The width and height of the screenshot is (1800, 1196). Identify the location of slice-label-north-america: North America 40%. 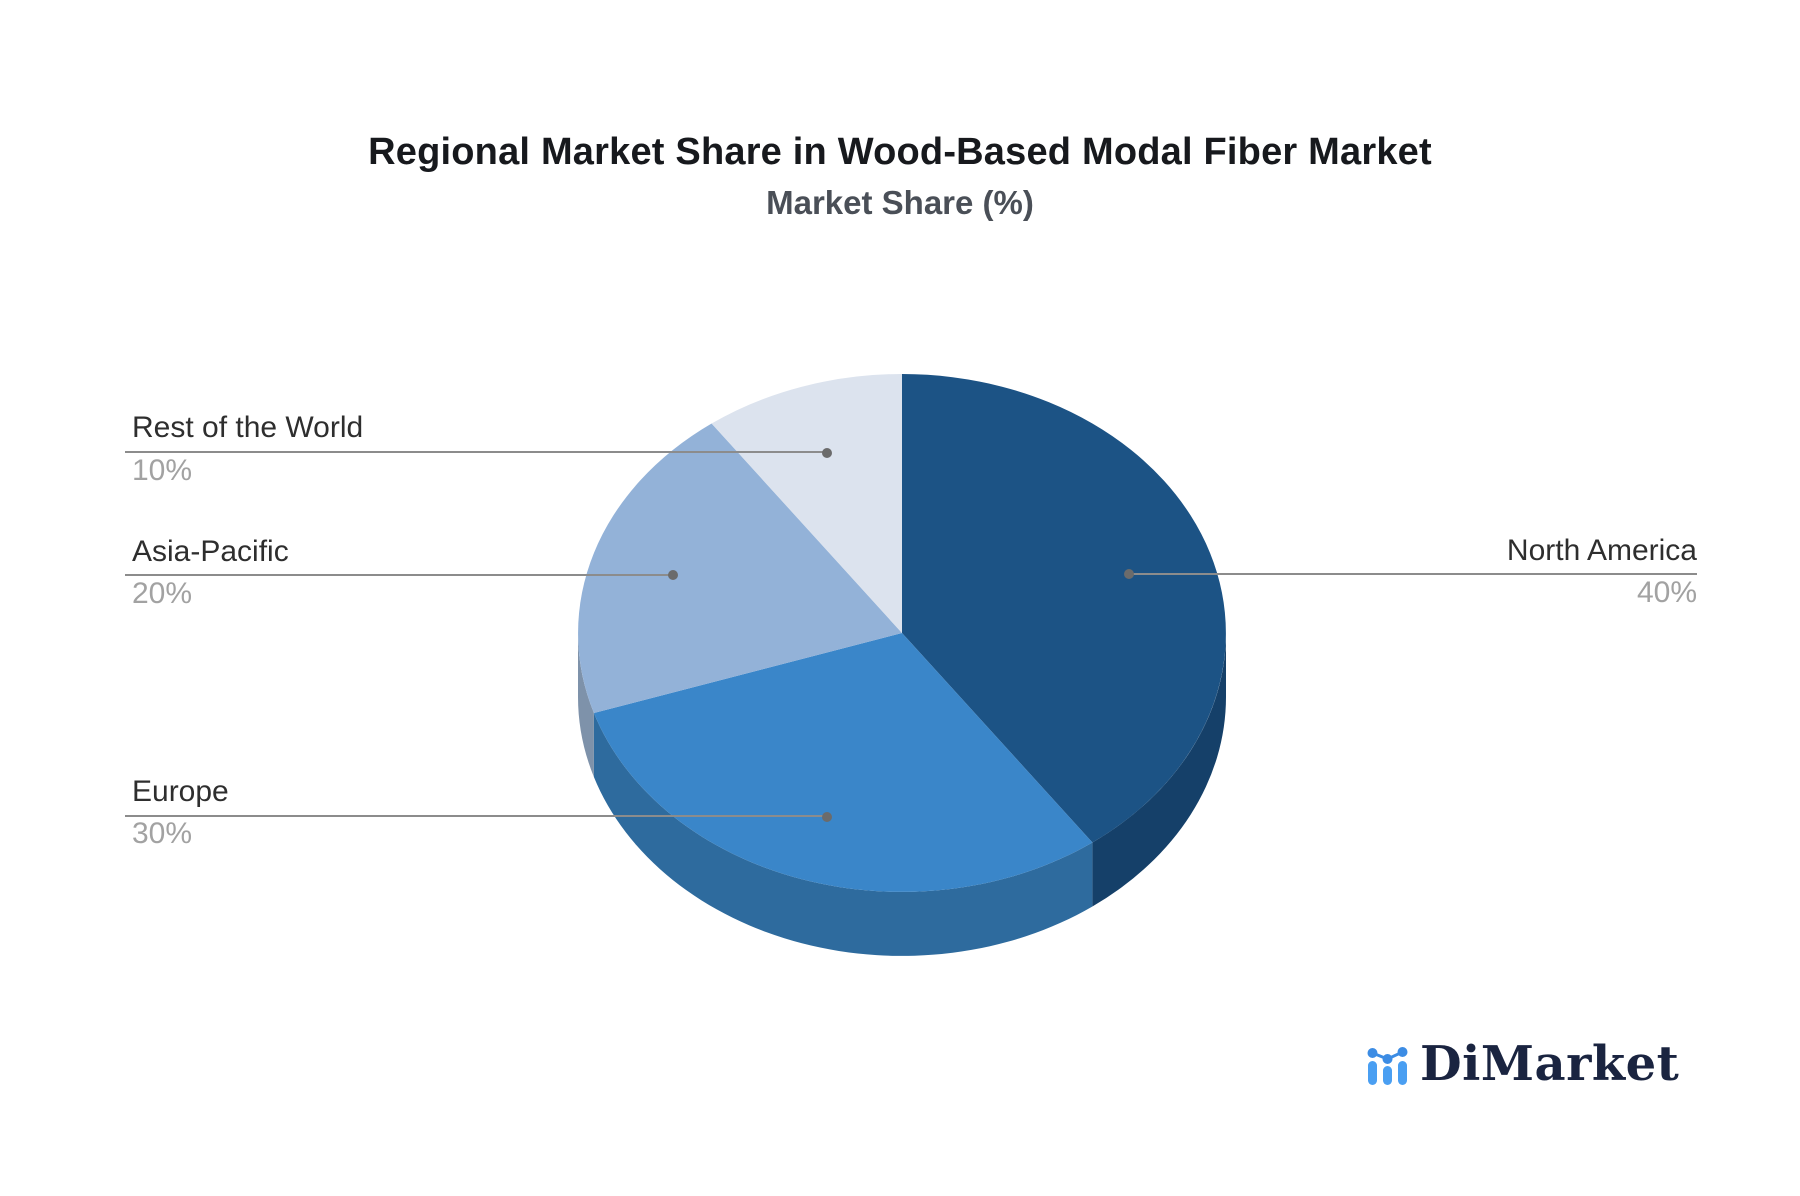
(1497, 571).